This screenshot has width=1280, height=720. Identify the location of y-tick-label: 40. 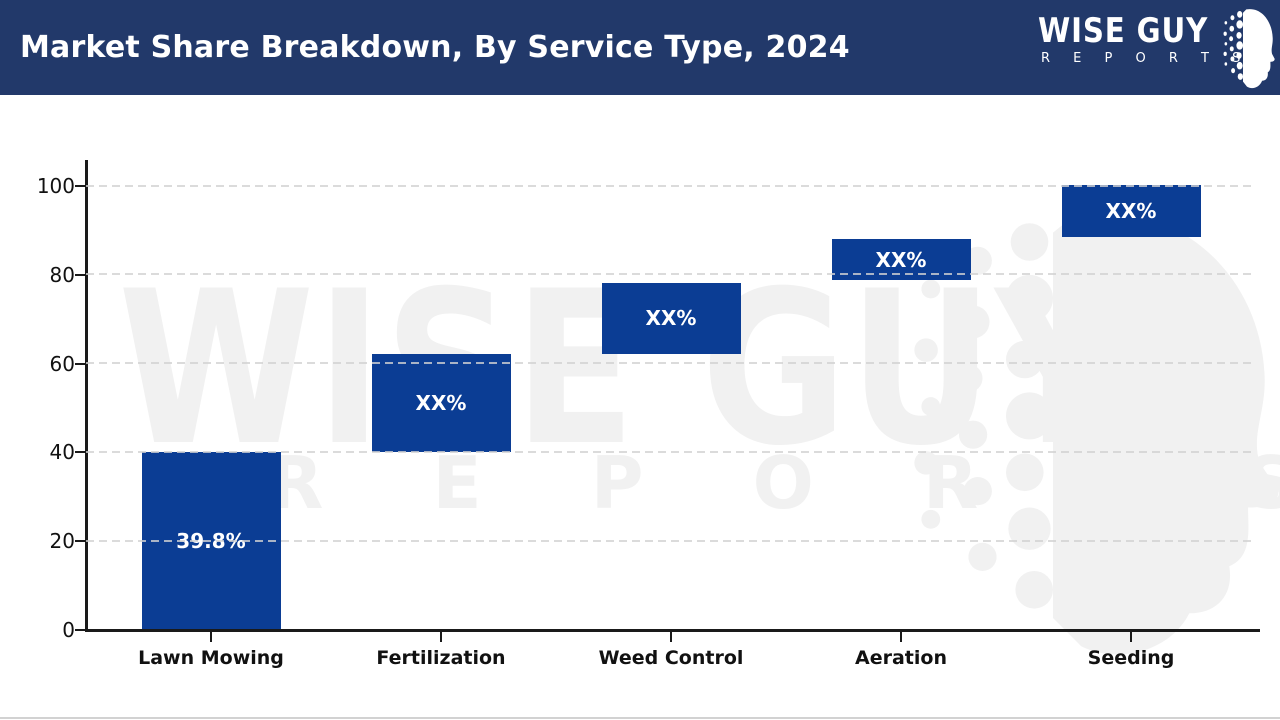
(62, 452).